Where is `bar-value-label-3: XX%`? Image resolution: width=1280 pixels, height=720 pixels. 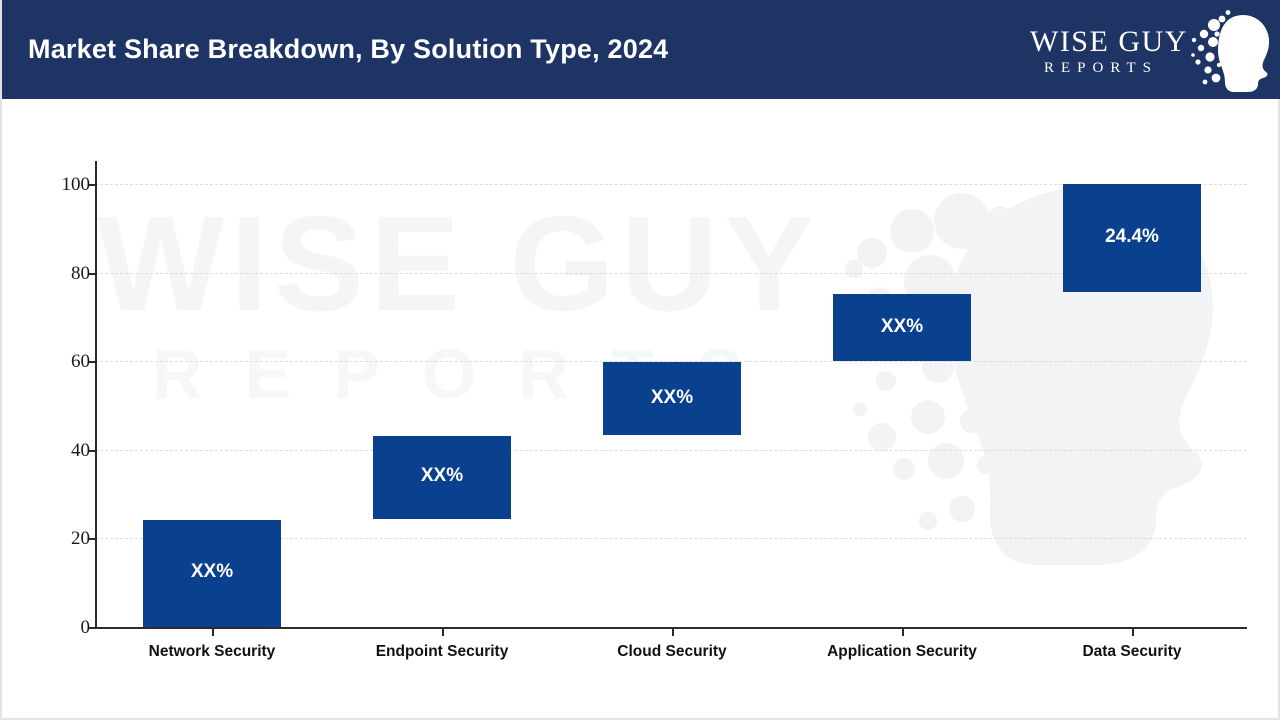
bar-value-label-3: XX% is located at coordinates (902, 326).